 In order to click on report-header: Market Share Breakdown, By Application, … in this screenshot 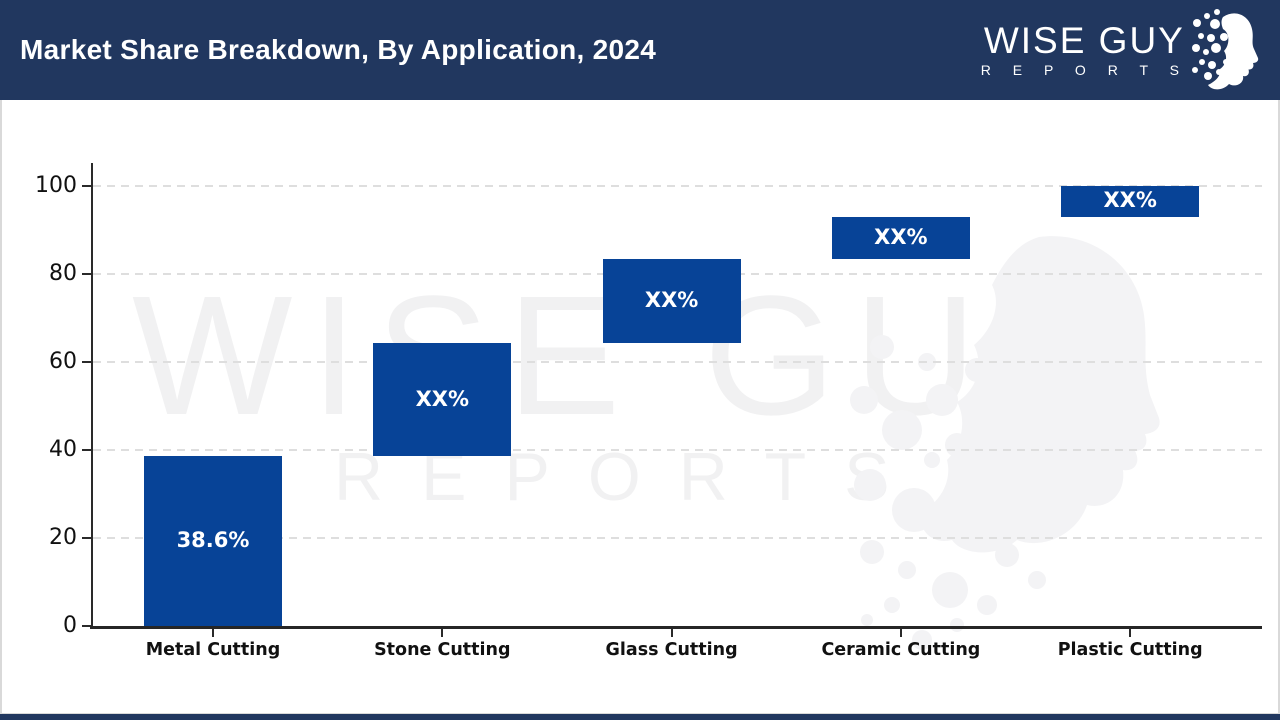, I will do `click(640, 50)`.